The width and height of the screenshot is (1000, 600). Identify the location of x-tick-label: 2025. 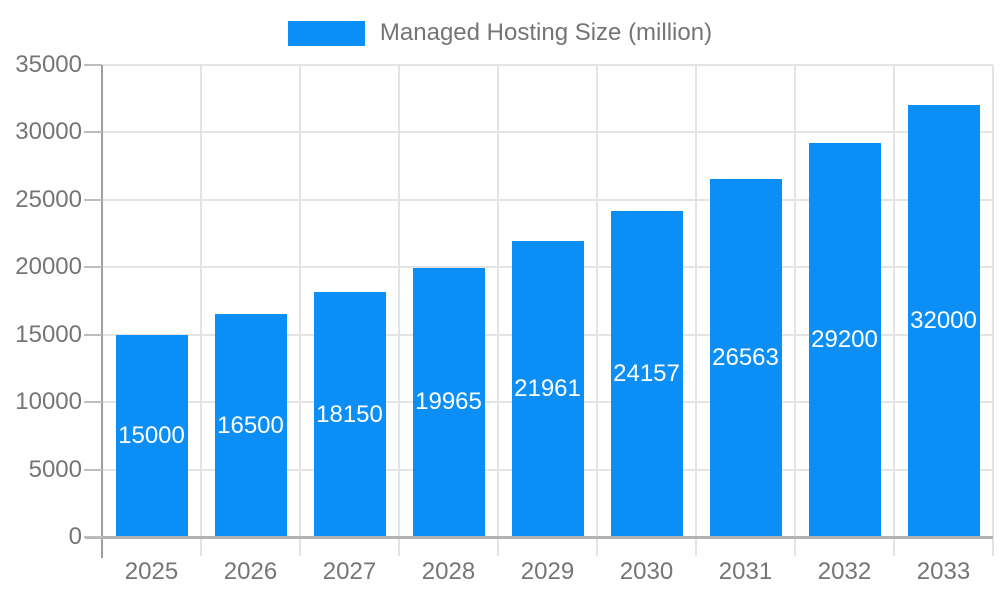
(151, 571).